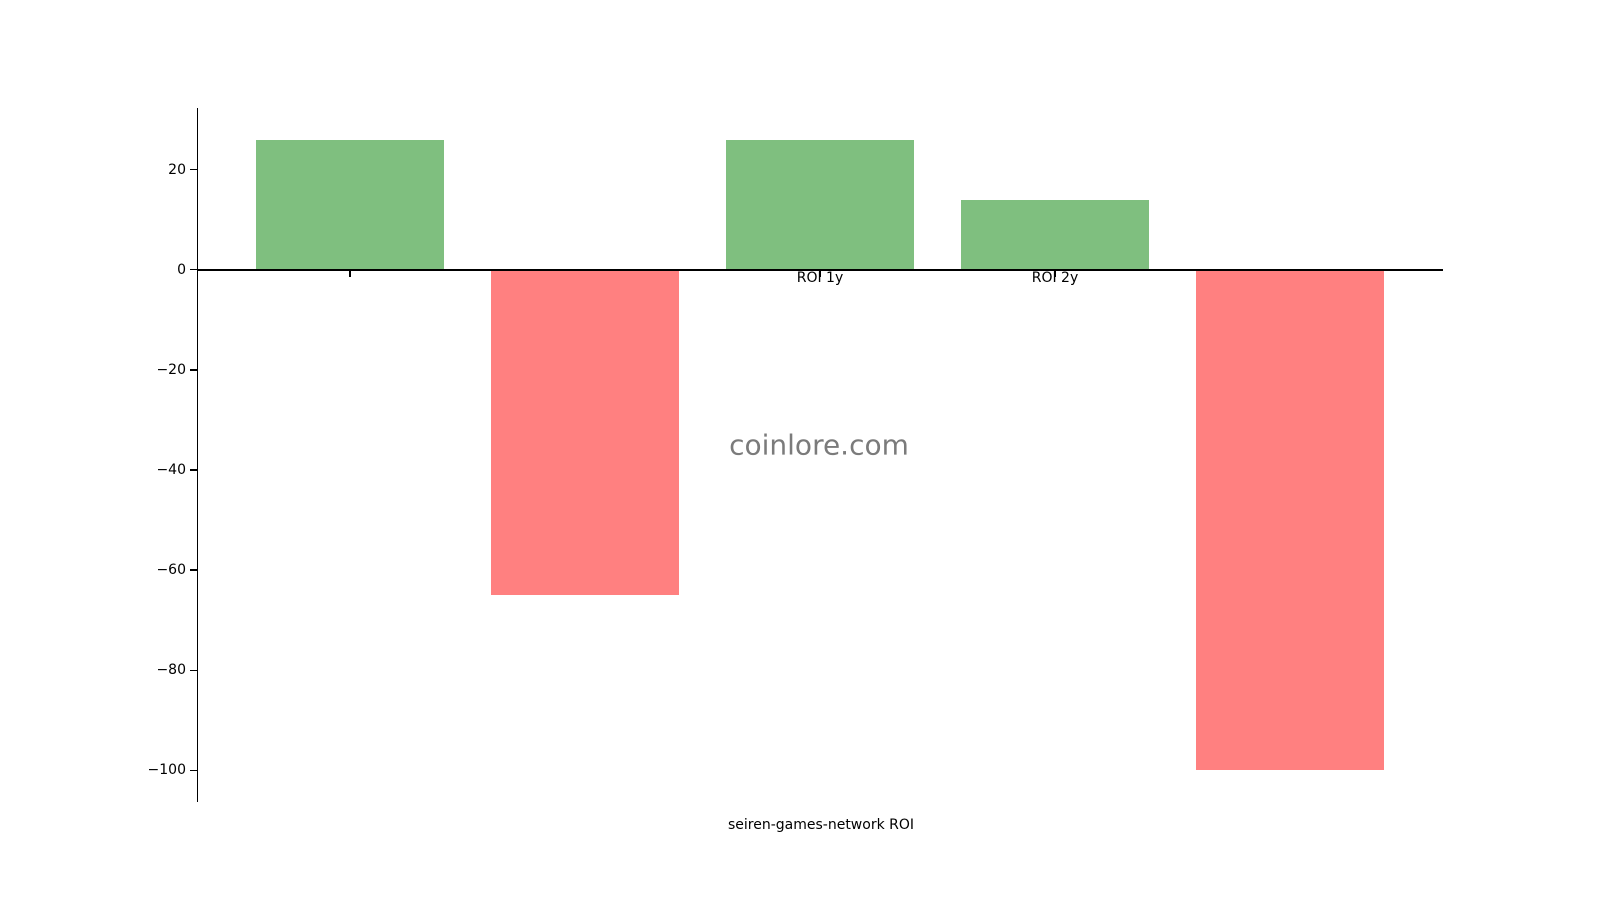 Image resolution: width=1600 pixels, height=900 pixels. What do you see at coordinates (171, 670) in the screenshot?
I see `y-tick-label: −80` at bounding box center [171, 670].